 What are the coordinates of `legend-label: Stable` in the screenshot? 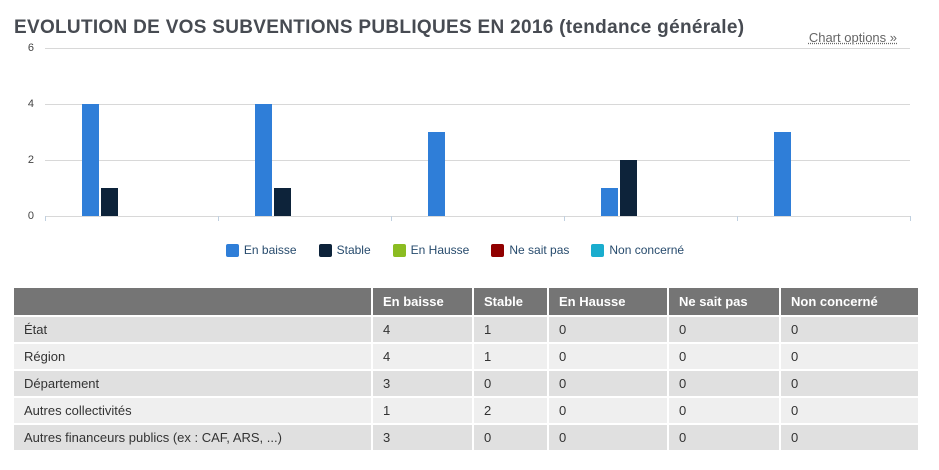 It's located at (353, 250).